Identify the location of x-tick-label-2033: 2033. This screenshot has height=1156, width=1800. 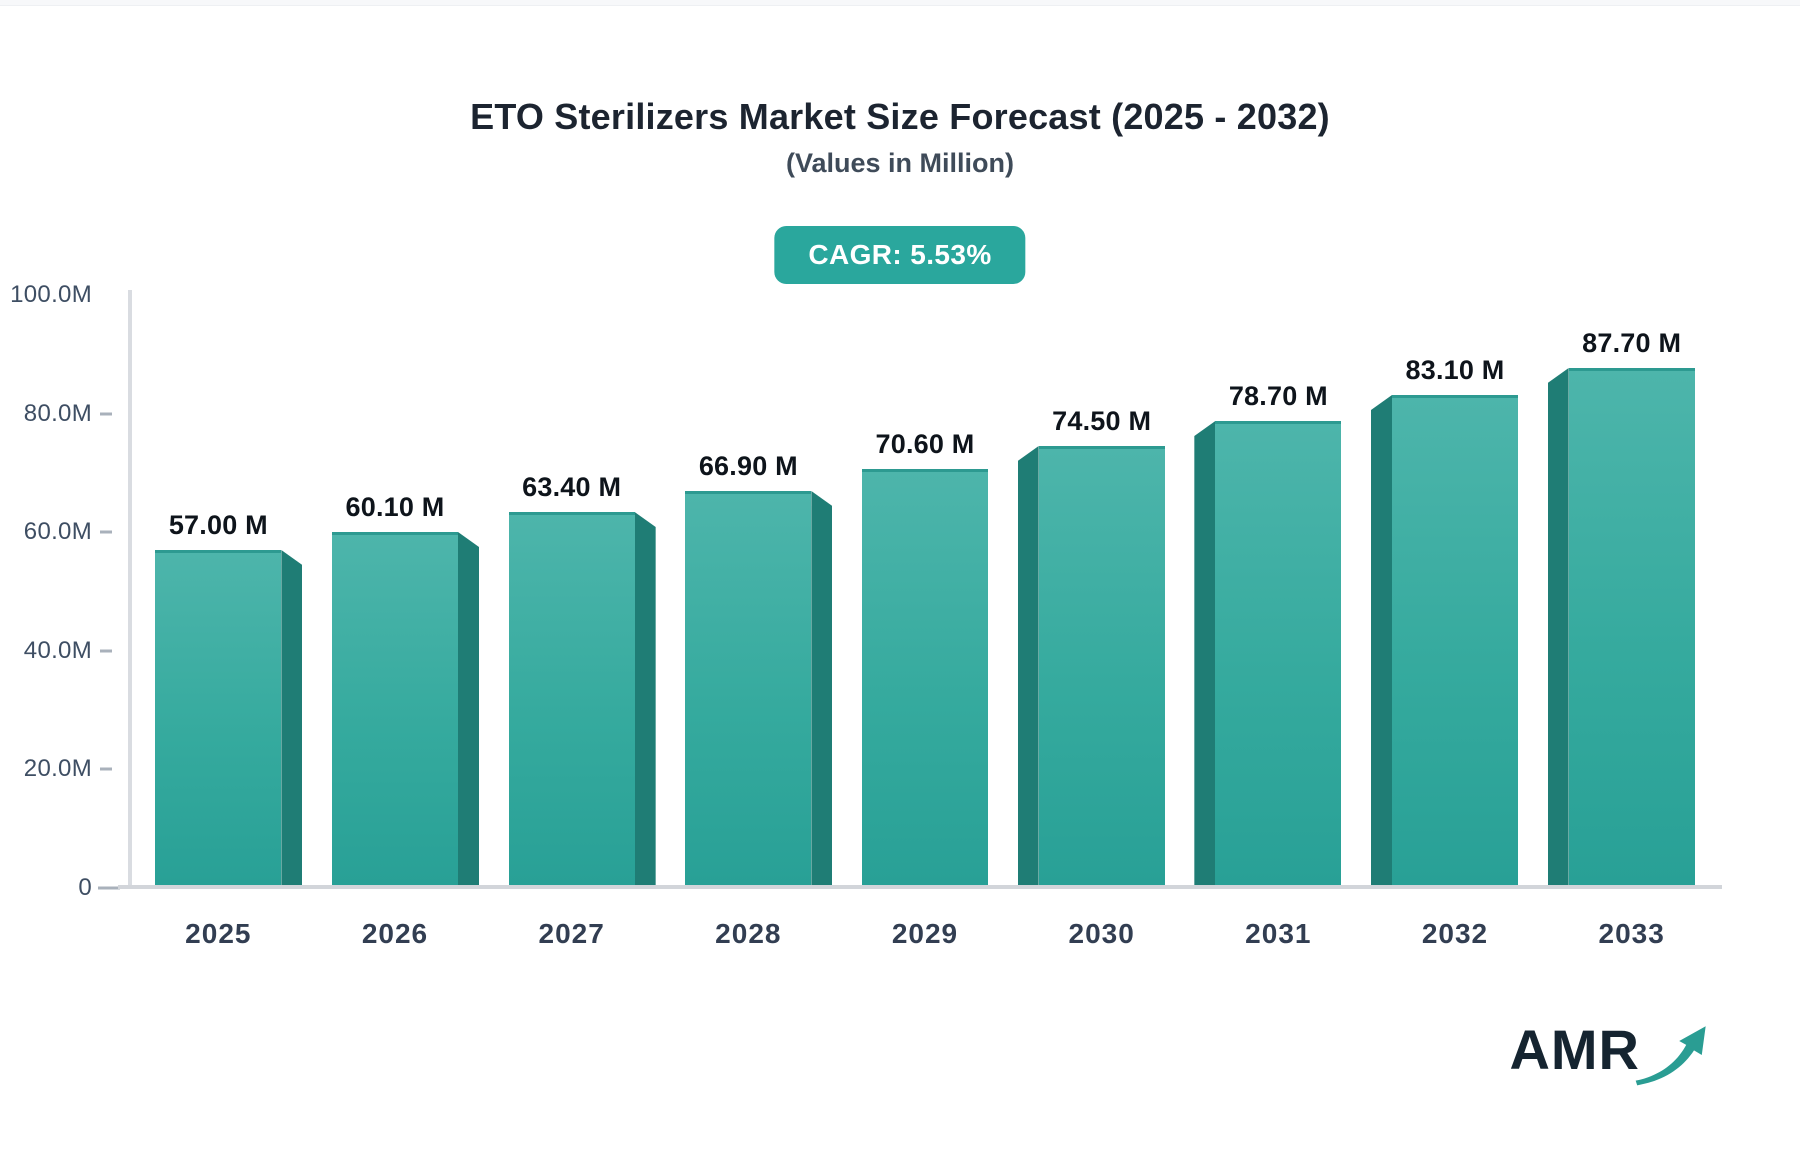
(1631, 933).